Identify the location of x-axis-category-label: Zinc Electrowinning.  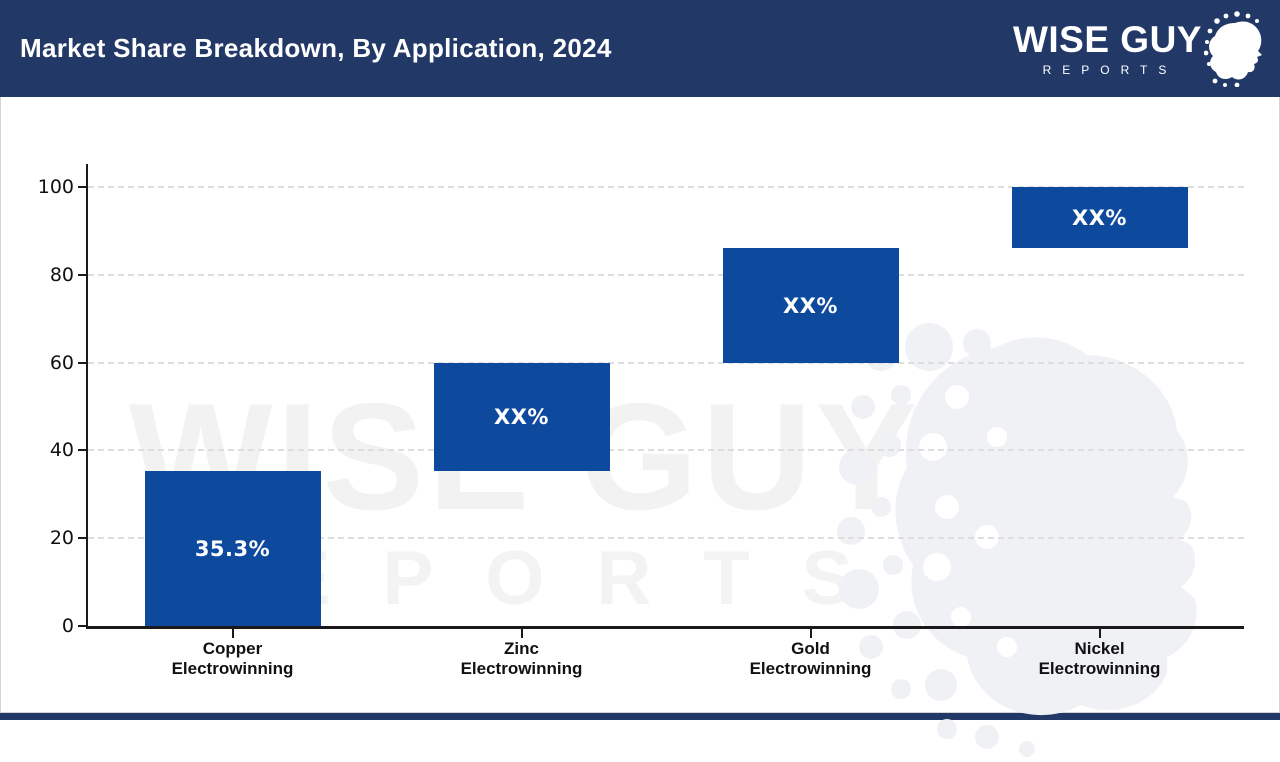
(522, 659).